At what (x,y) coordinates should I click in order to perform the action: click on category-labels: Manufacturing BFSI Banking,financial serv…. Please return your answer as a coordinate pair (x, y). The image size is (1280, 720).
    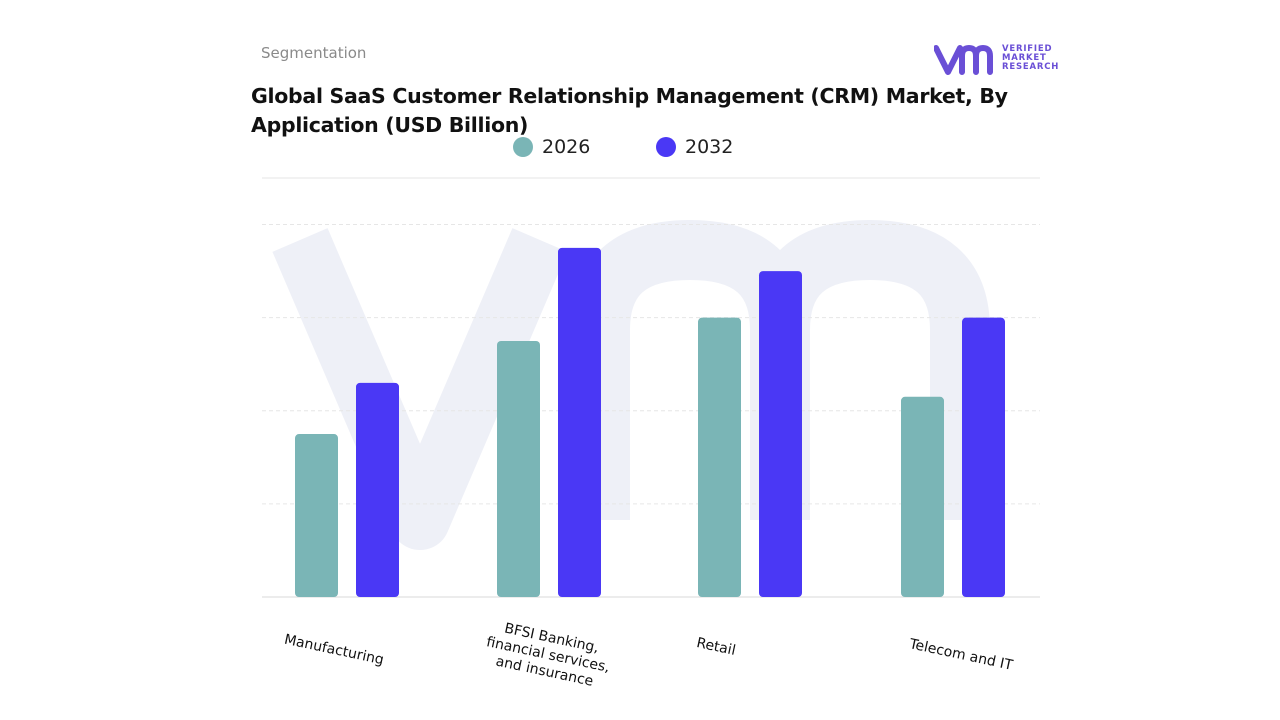
    Looking at the image, I should click on (649, 655).